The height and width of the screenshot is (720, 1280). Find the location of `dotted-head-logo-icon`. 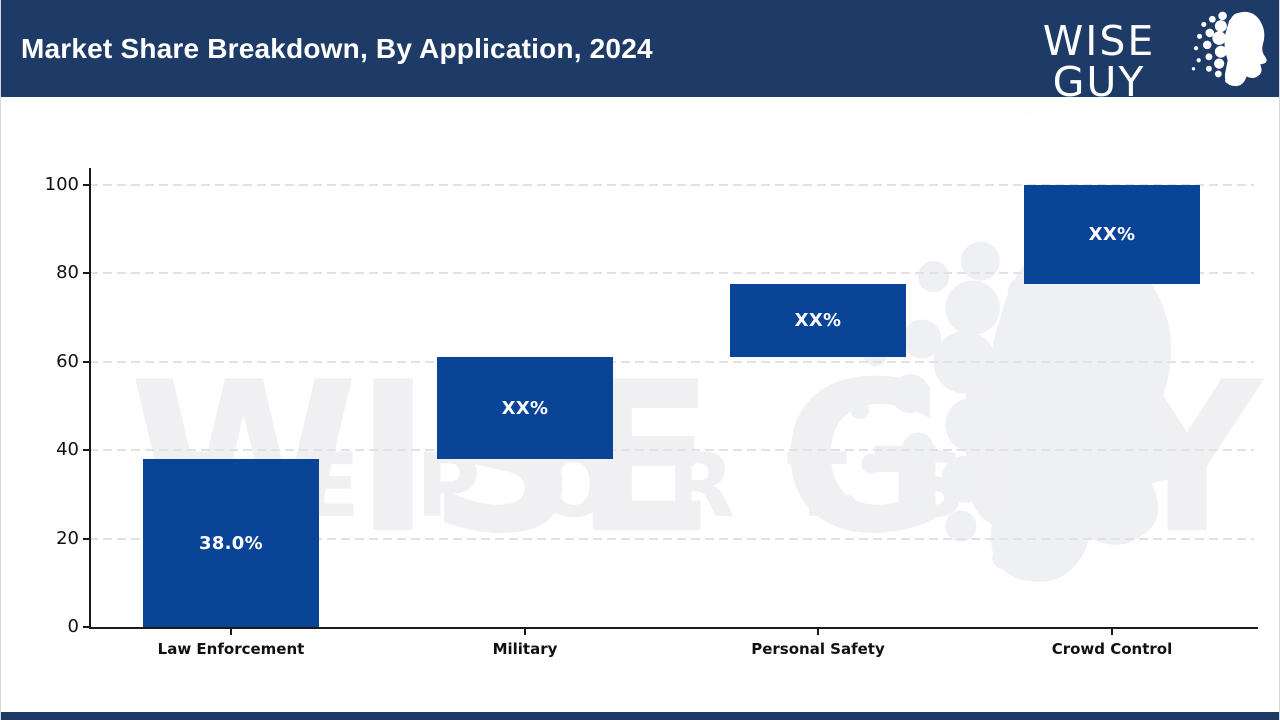

dotted-head-logo-icon is located at coordinates (1229, 49).